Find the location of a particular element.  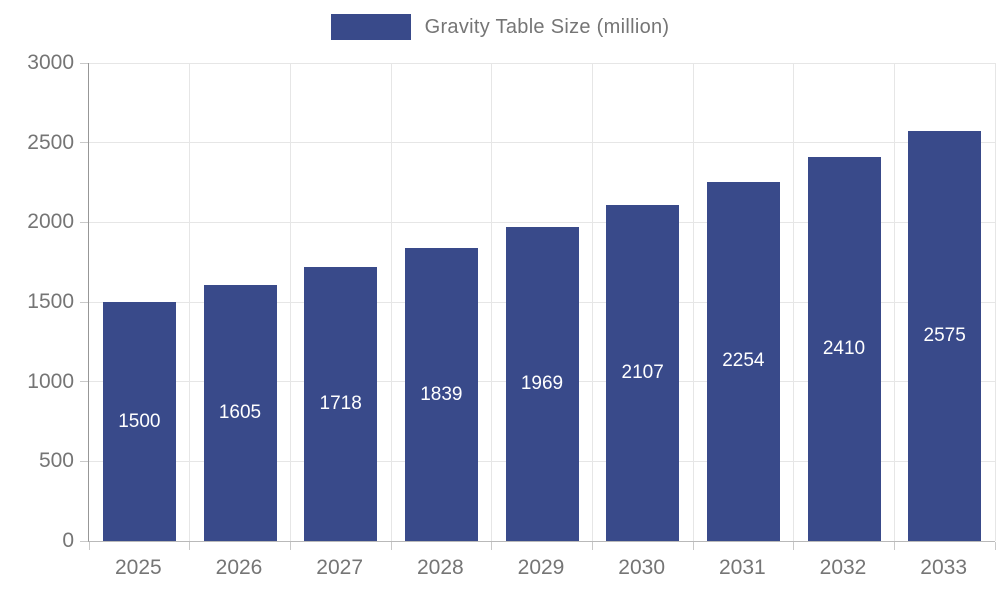

bar: 1839 is located at coordinates (441, 394).